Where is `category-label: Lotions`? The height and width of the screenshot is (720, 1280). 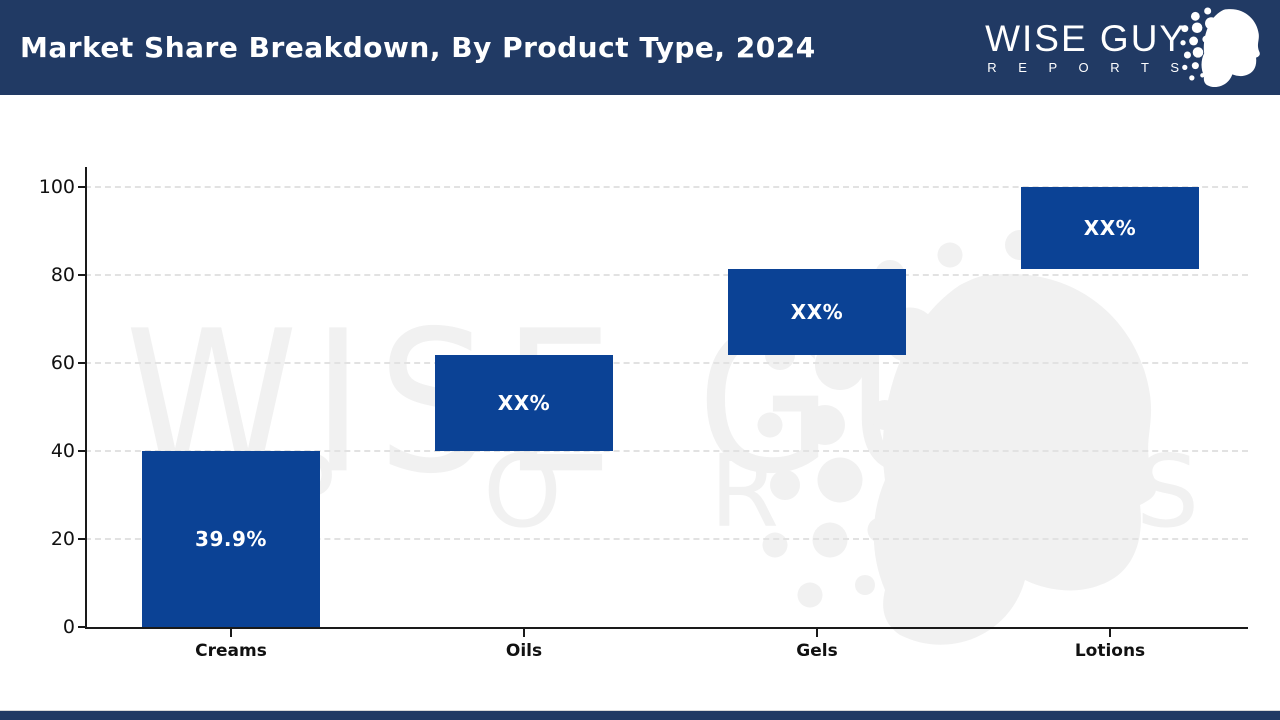
category-label: Lotions is located at coordinates (1110, 651).